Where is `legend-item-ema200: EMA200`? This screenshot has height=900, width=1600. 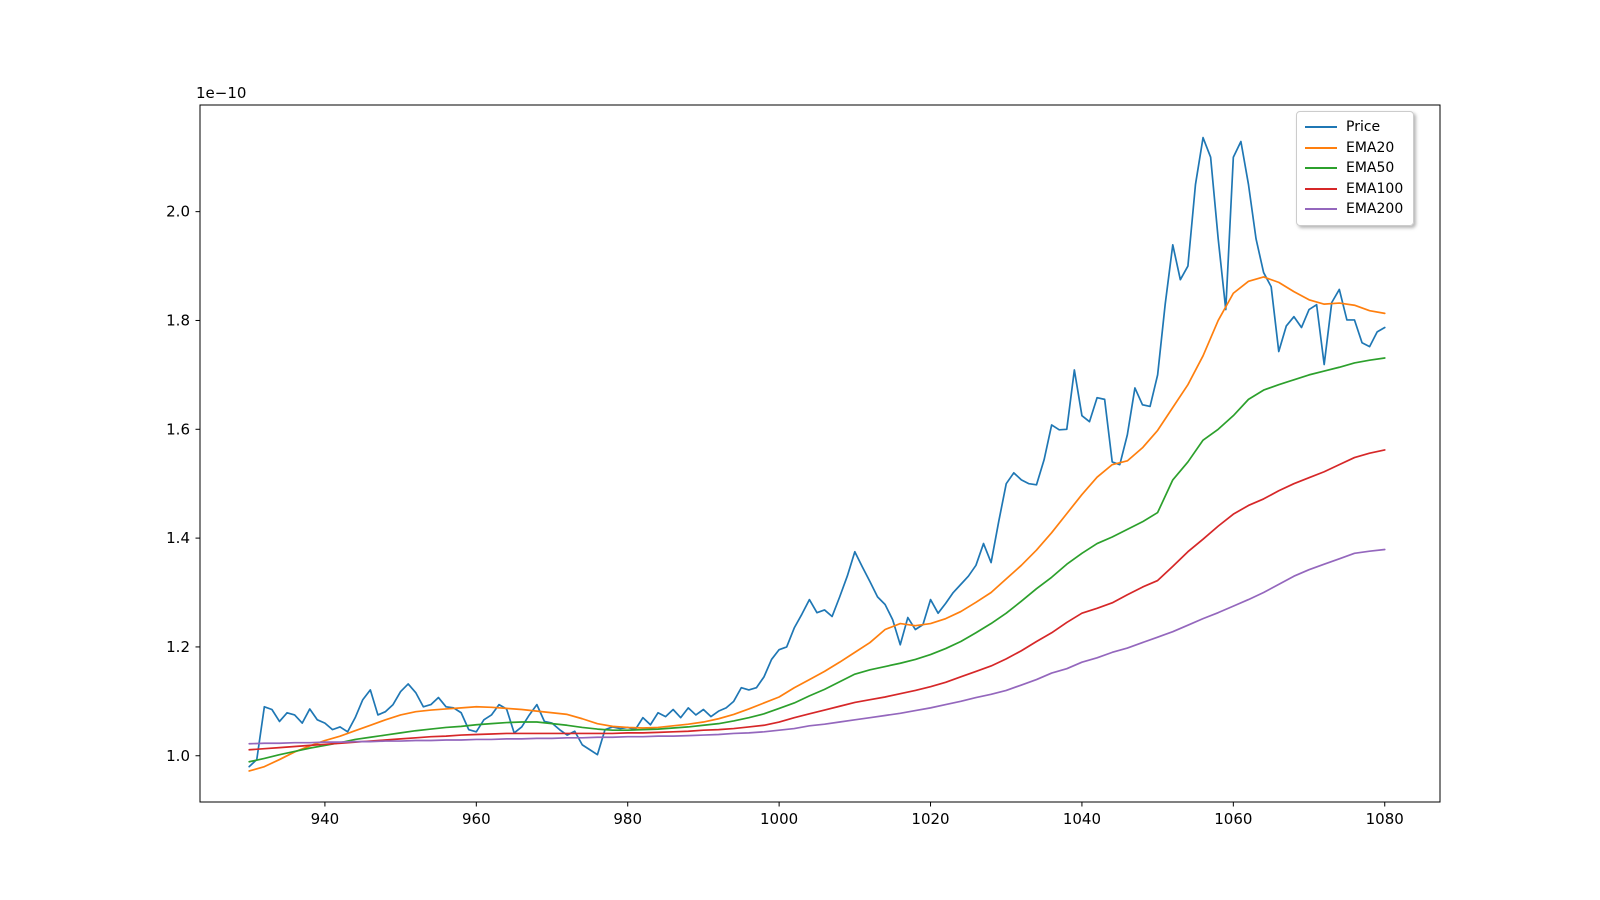 legend-item-ema200: EMA200 is located at coordinates (1354, 209).